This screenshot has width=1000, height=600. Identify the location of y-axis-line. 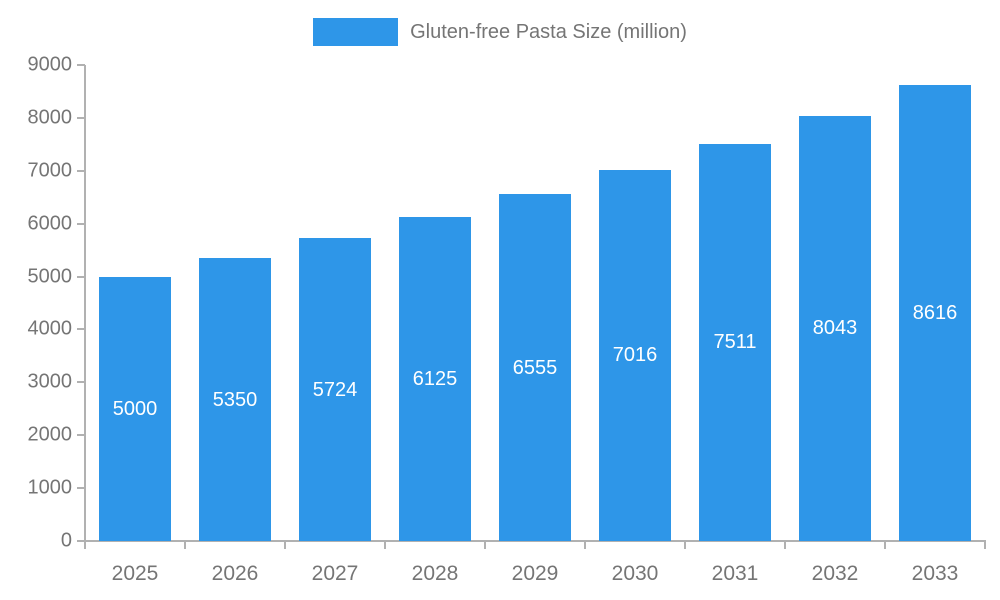
(85, 303).